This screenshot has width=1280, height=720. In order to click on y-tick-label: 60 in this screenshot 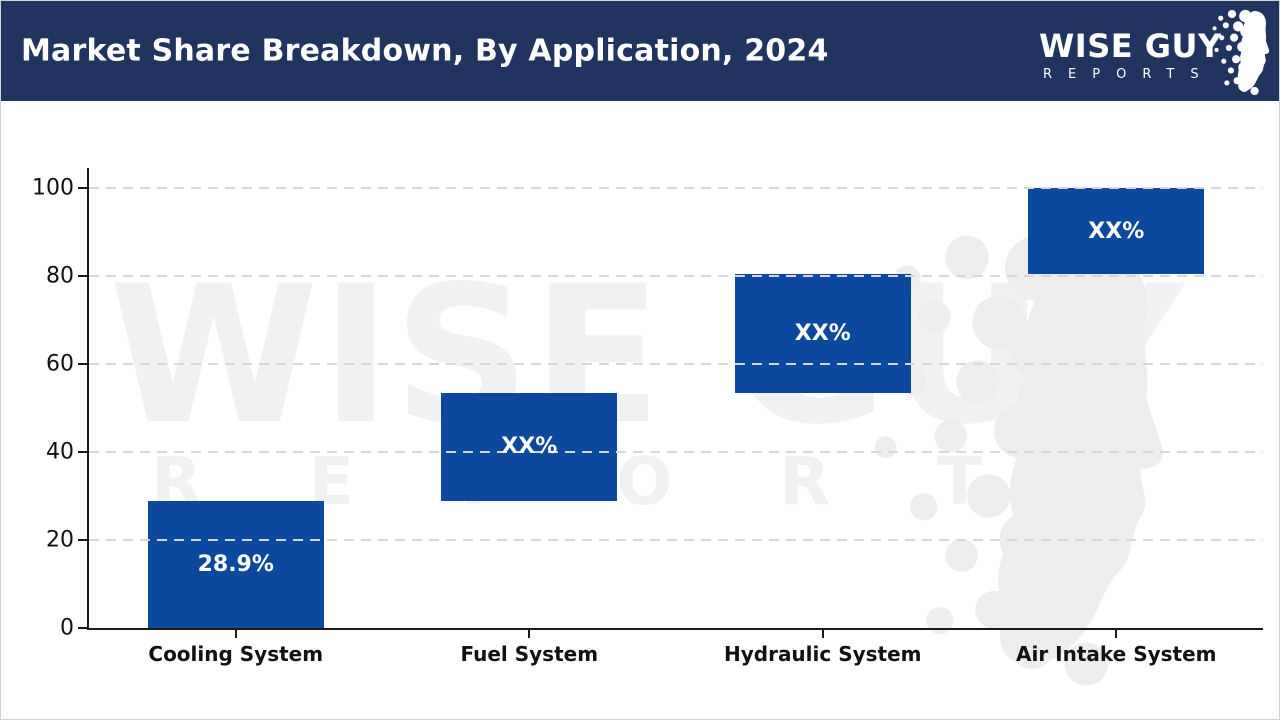, I will do `click(60, 364)`.